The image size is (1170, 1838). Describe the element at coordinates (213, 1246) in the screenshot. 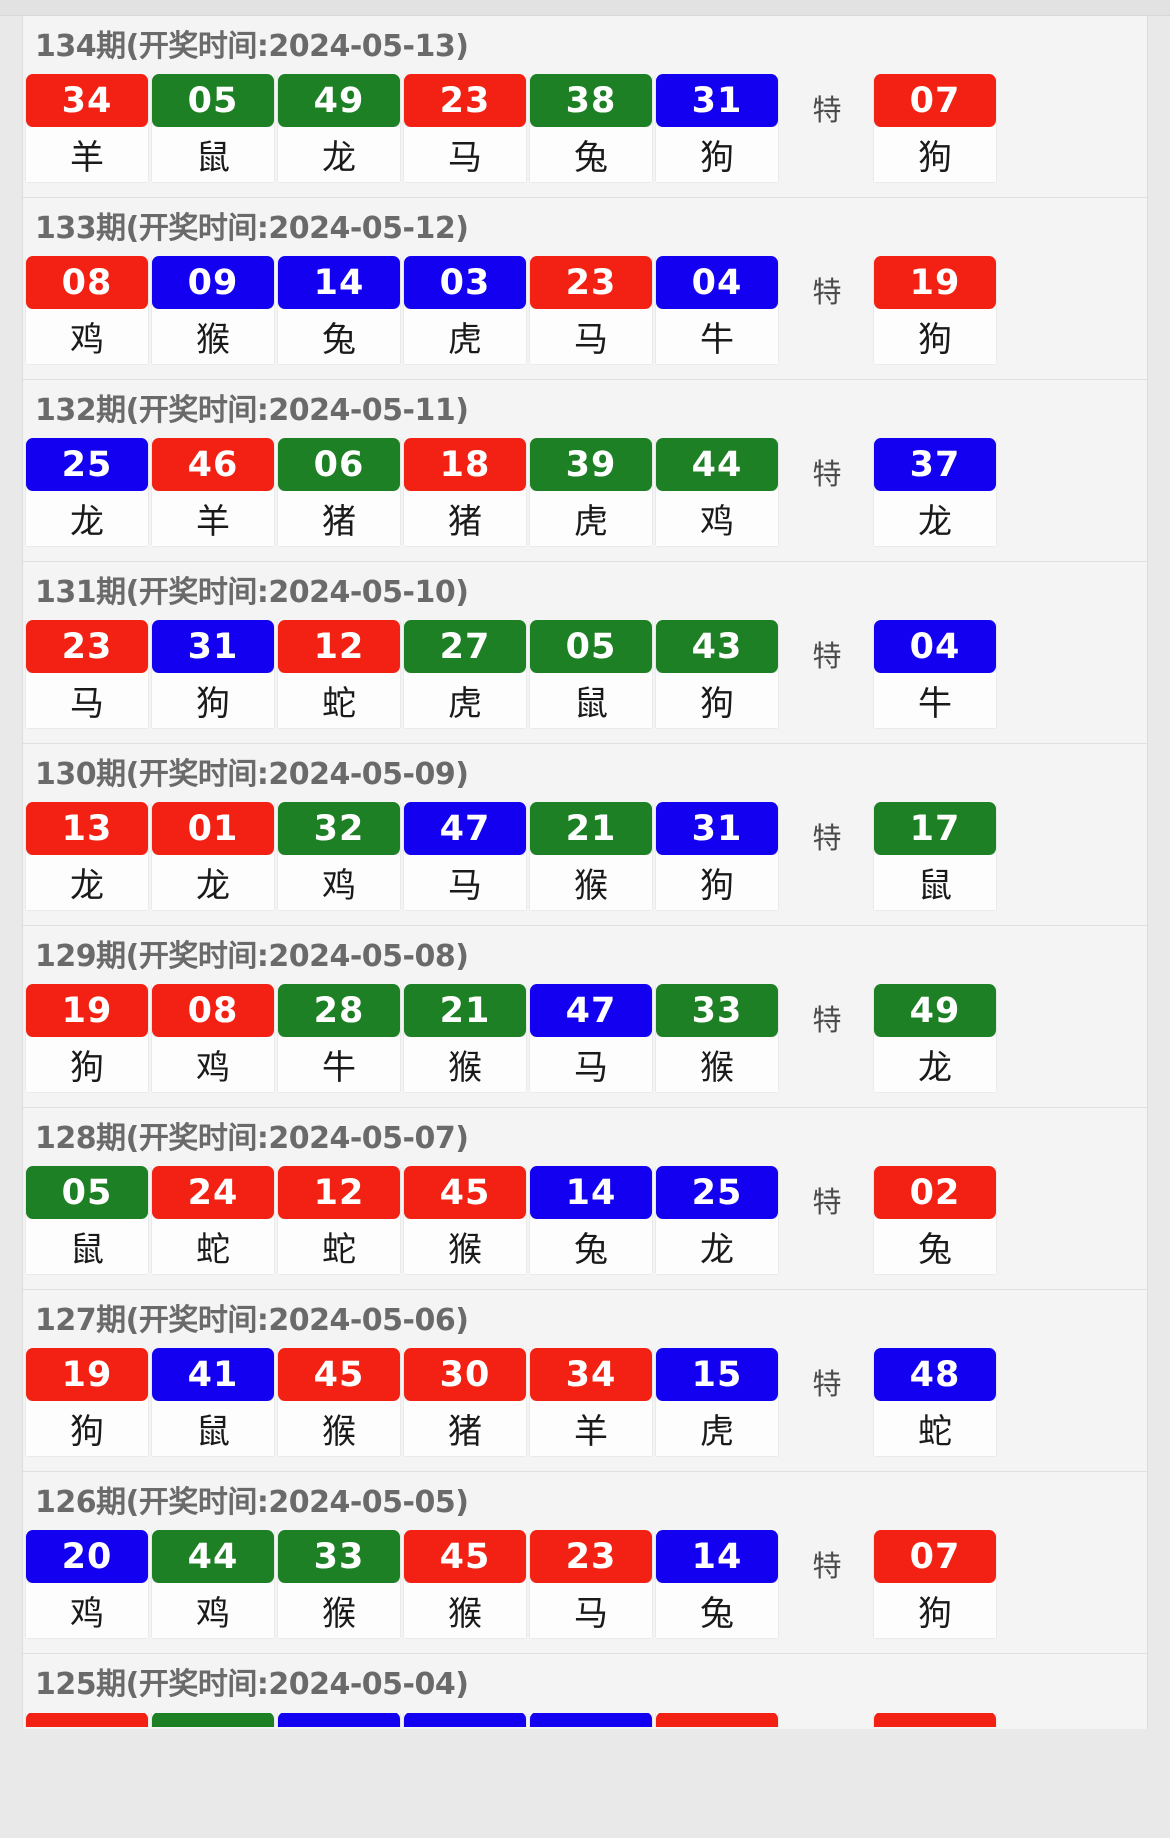

I see `ball-zodiac: 蛇` at that location.